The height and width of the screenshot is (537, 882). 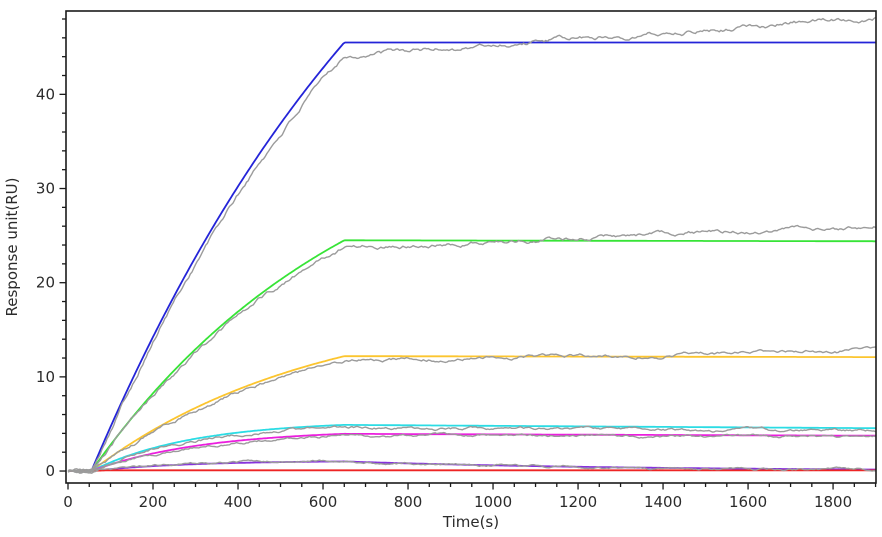 What do you see at coordinates (408, 502) in the screenshot?
I see `x-tick-label: 800` at bounding box center [408, 502].